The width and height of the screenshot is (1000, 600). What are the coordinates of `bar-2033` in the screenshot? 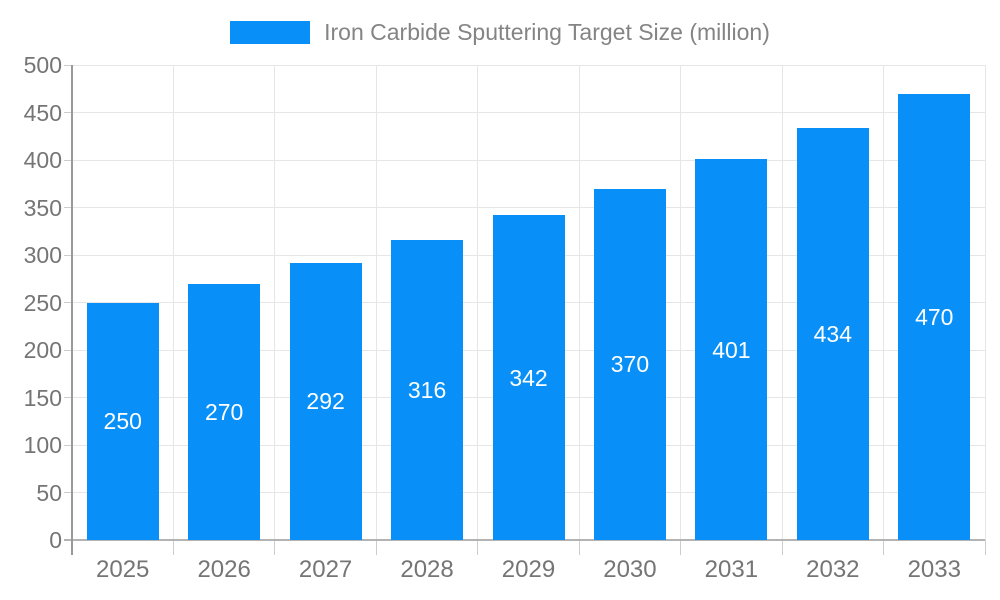 It's located at (934, 316).